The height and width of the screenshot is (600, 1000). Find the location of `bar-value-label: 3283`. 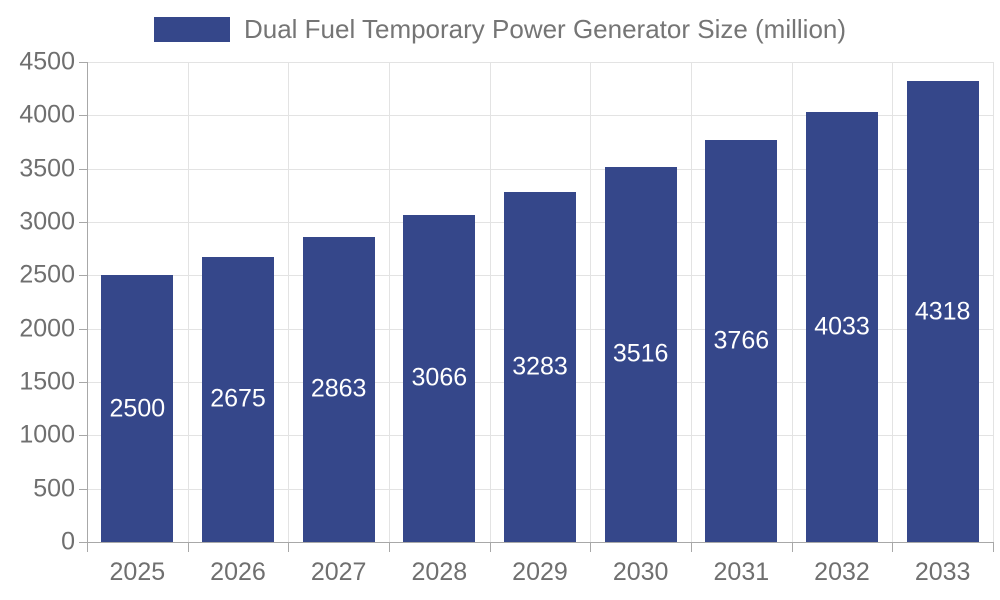

bar-value-label: 3283 is located at coordinates (540, 366).